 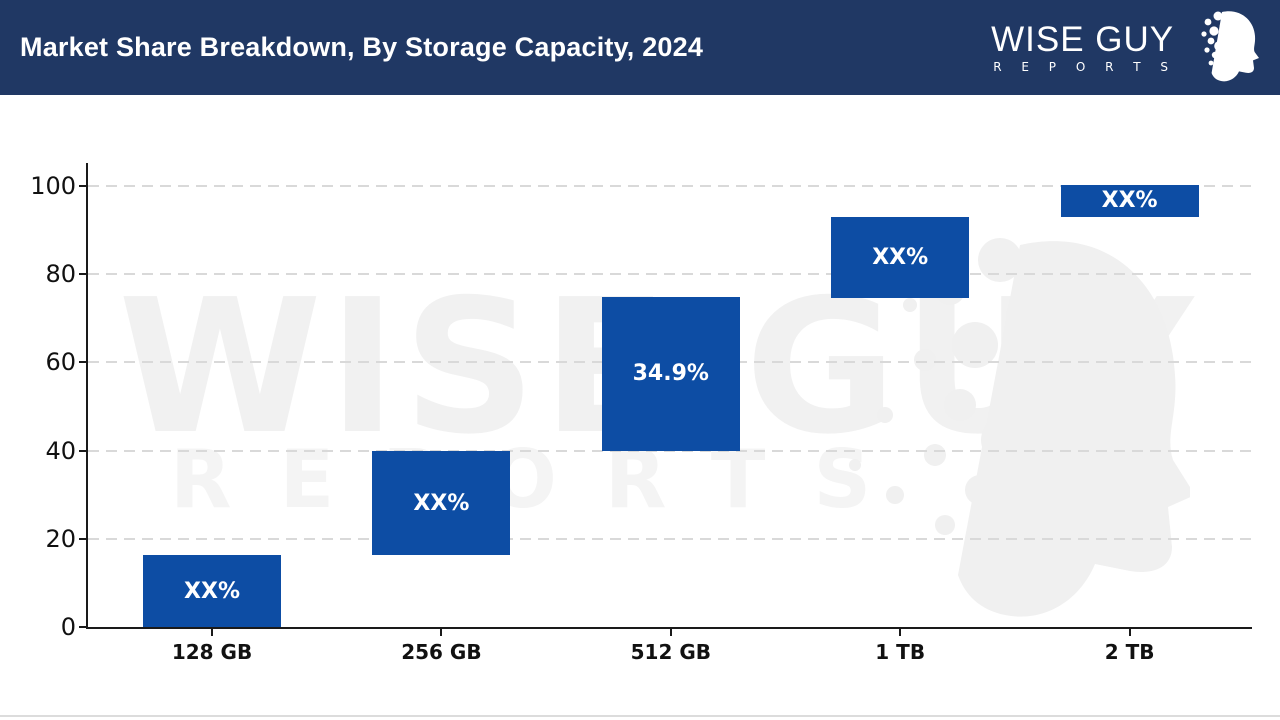 What do you see at coordinates (669, 628) in the screenshot?
I see `x-axis-line` at bounding box center [669, 628].